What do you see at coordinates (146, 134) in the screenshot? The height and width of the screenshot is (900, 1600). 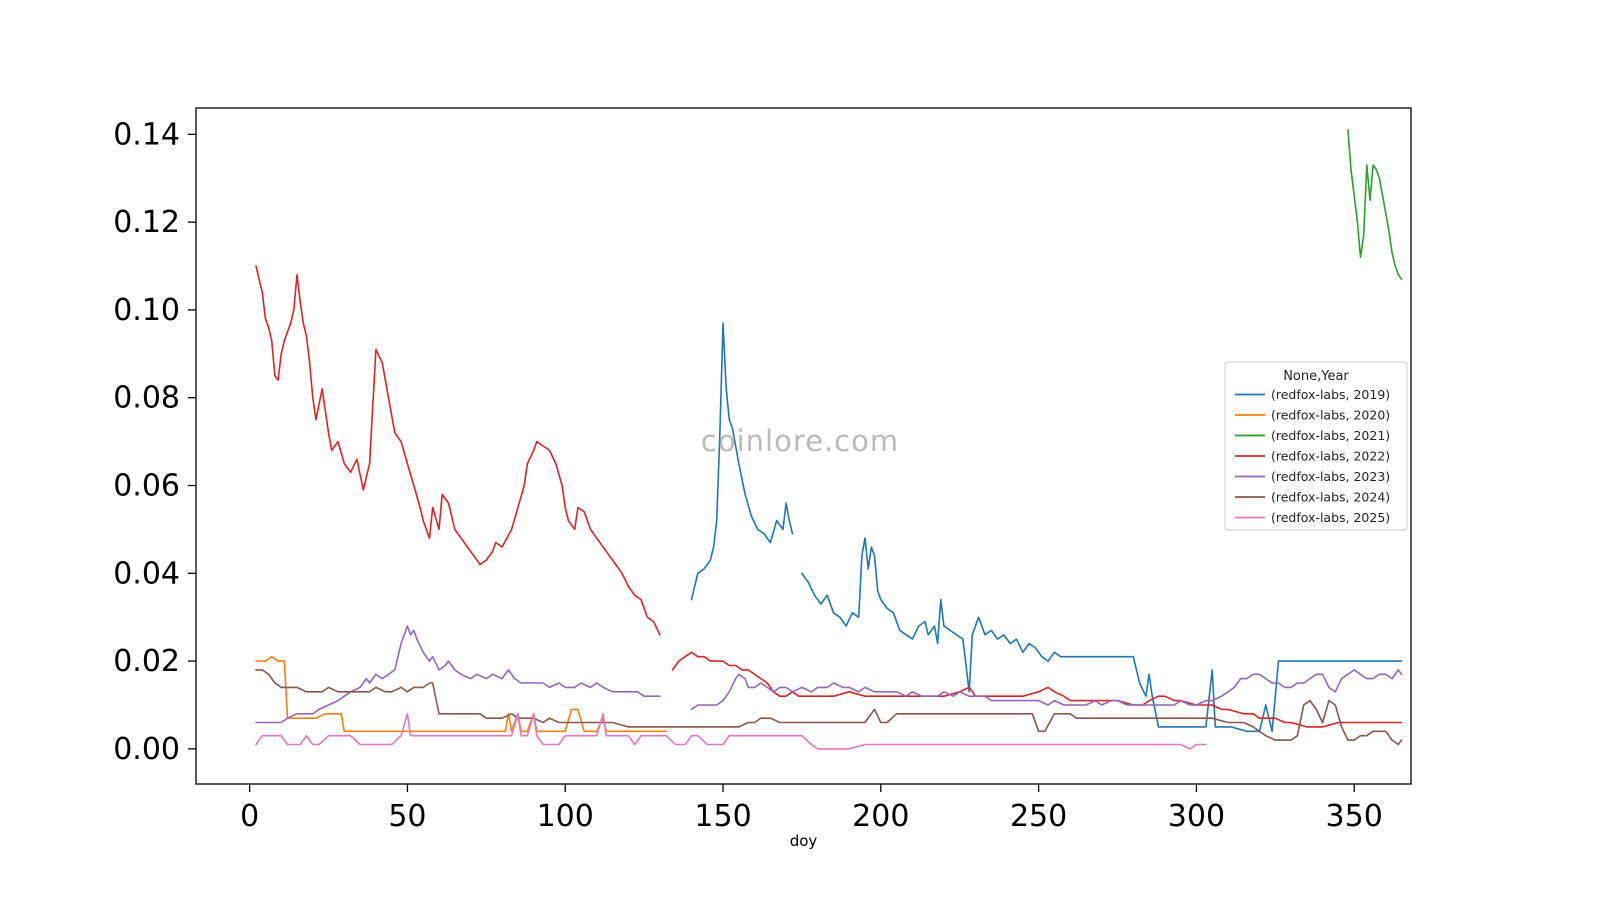 I see `y-tick-label: 0.14` at bounding box center [146, 134].